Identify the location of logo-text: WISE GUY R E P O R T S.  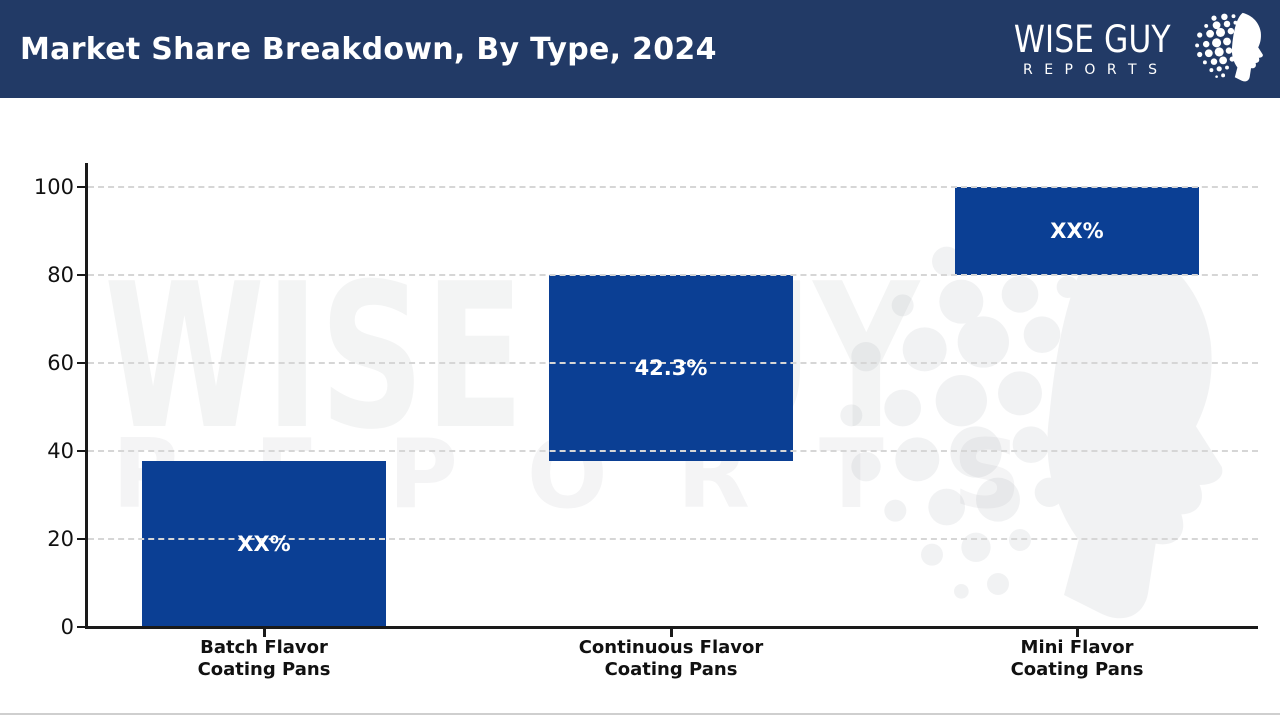
(1092, 48).